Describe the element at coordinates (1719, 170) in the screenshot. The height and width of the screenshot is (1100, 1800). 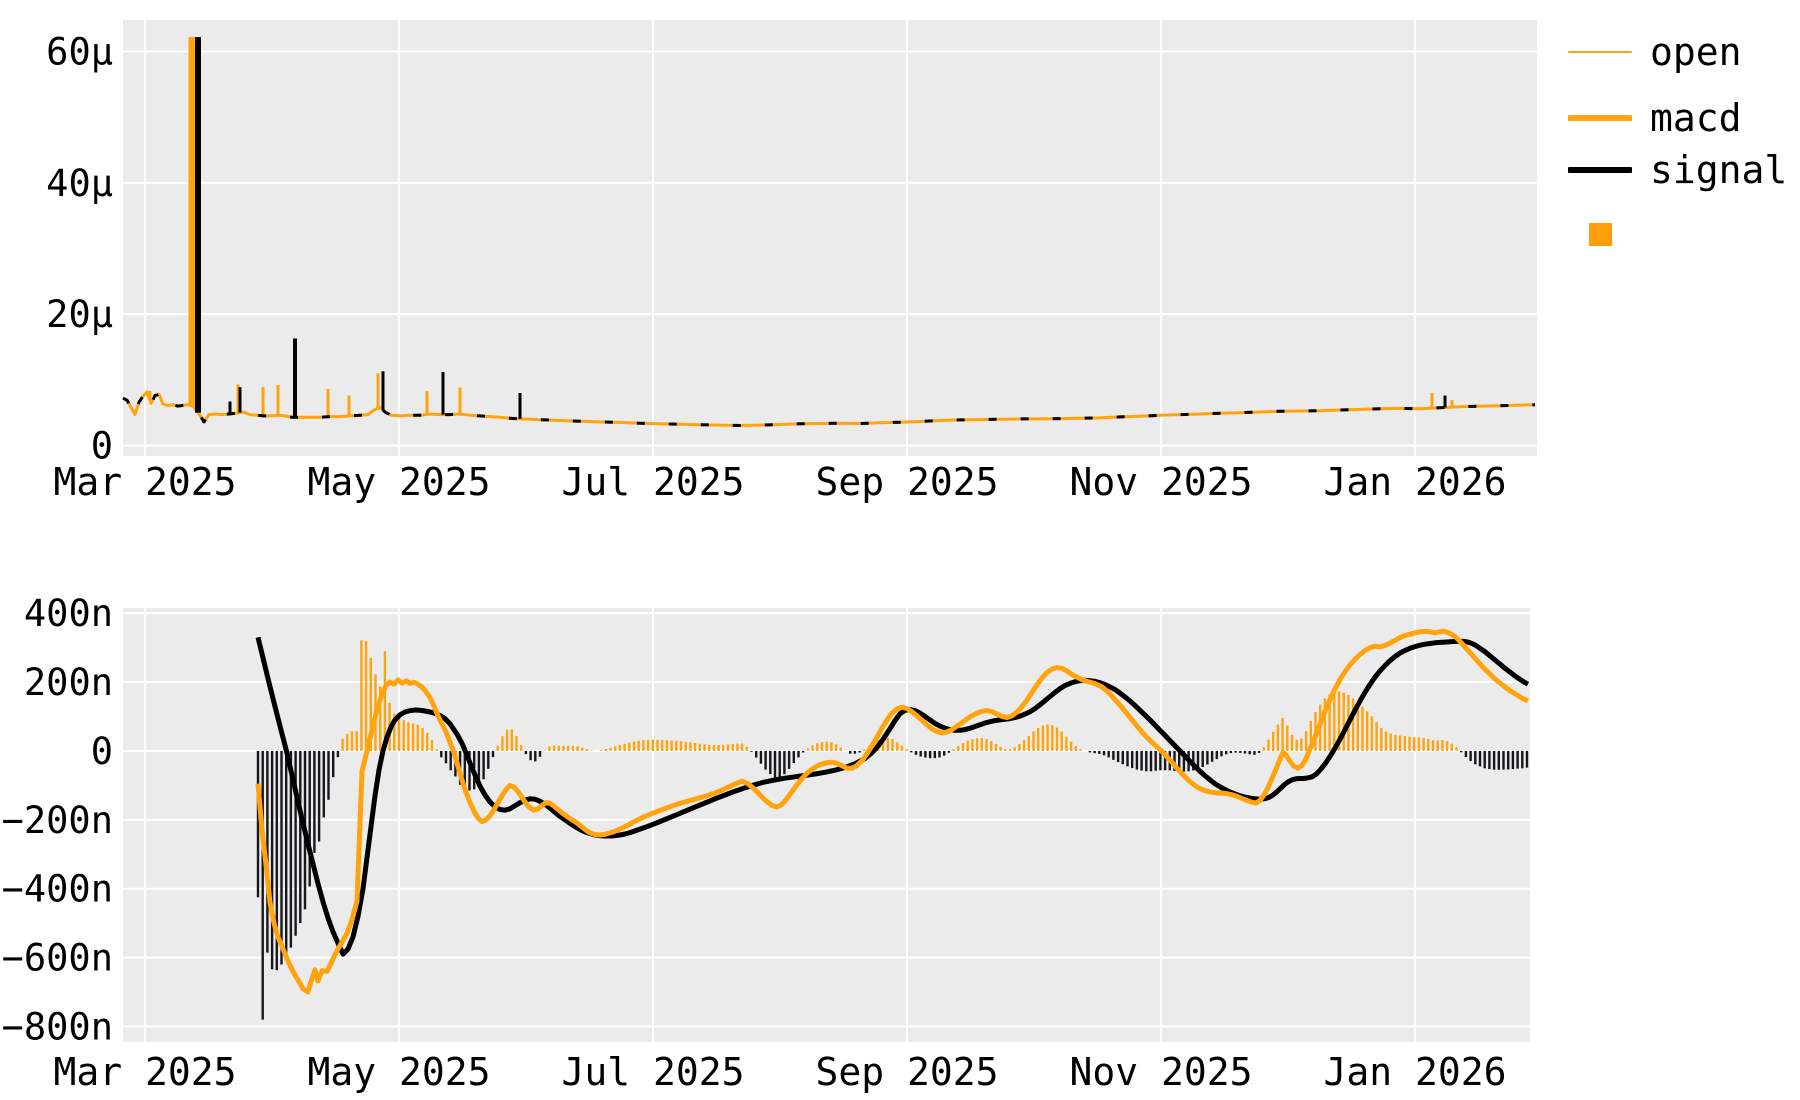
I see `legend-label: signal` at that location.